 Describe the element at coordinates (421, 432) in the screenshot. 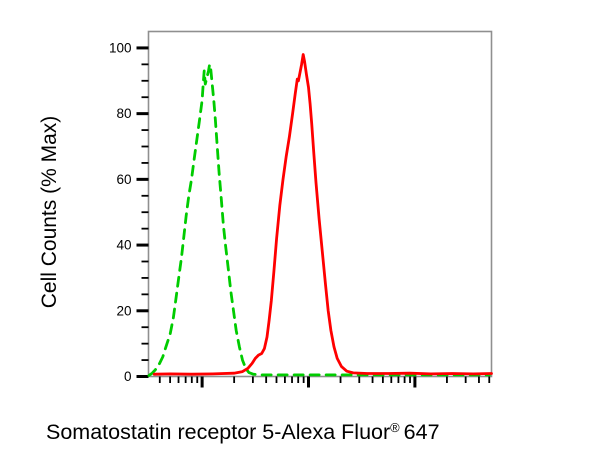

I see `x-axis-title-suffix: 647` at that location.